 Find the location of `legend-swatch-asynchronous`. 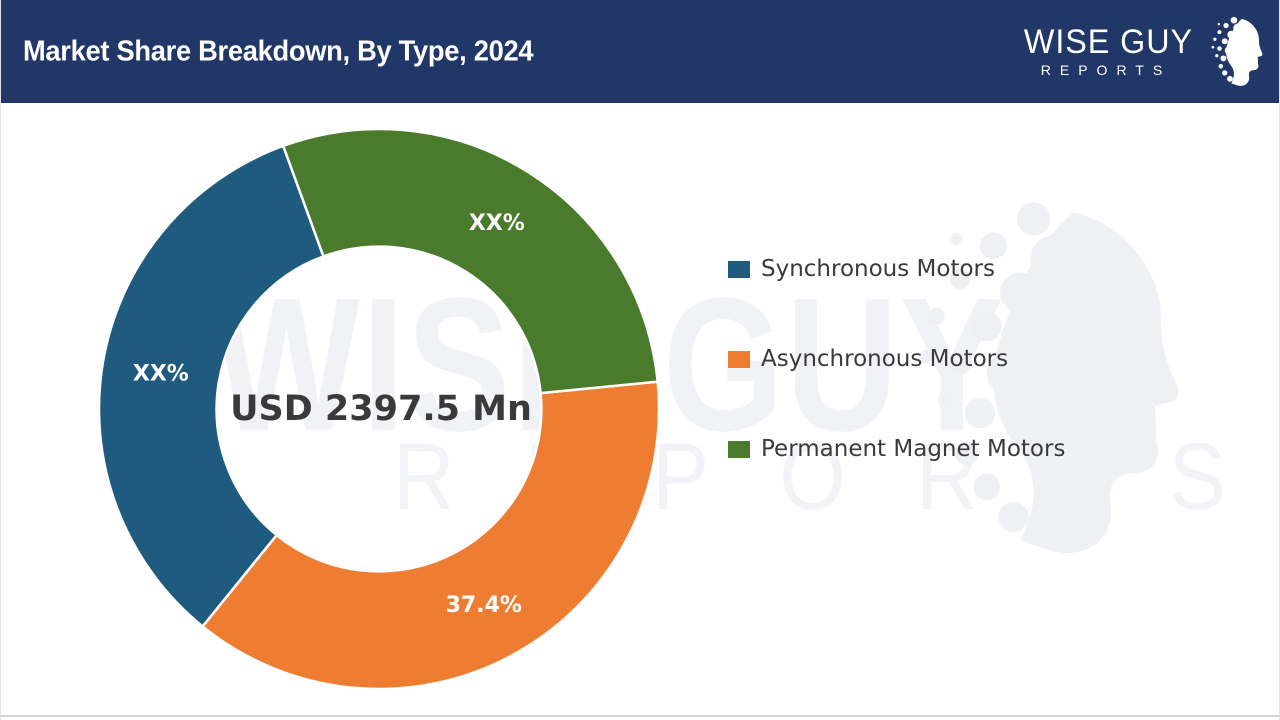

legend-swatch-asynchronous is located at coordinates (739, 359).